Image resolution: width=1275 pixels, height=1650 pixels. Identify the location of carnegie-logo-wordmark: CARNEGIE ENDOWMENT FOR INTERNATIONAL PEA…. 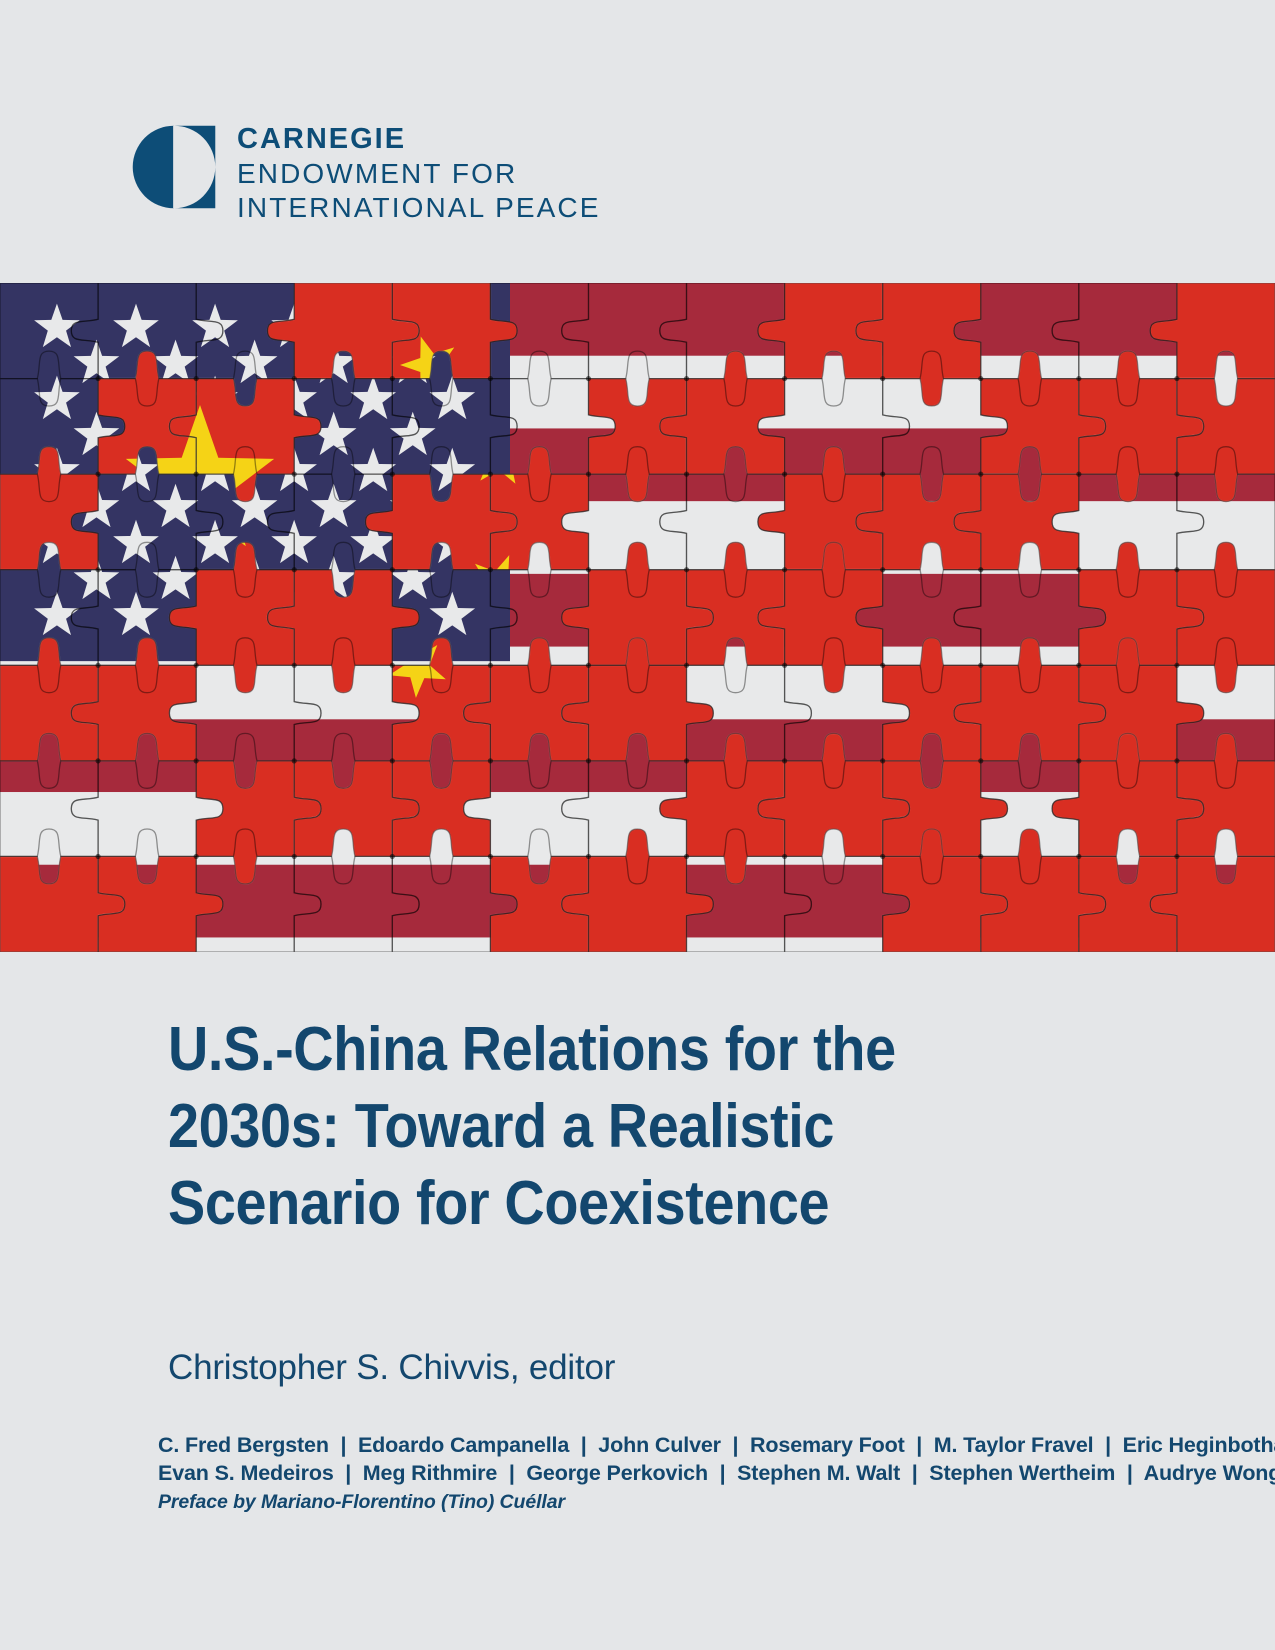
(419, 173).